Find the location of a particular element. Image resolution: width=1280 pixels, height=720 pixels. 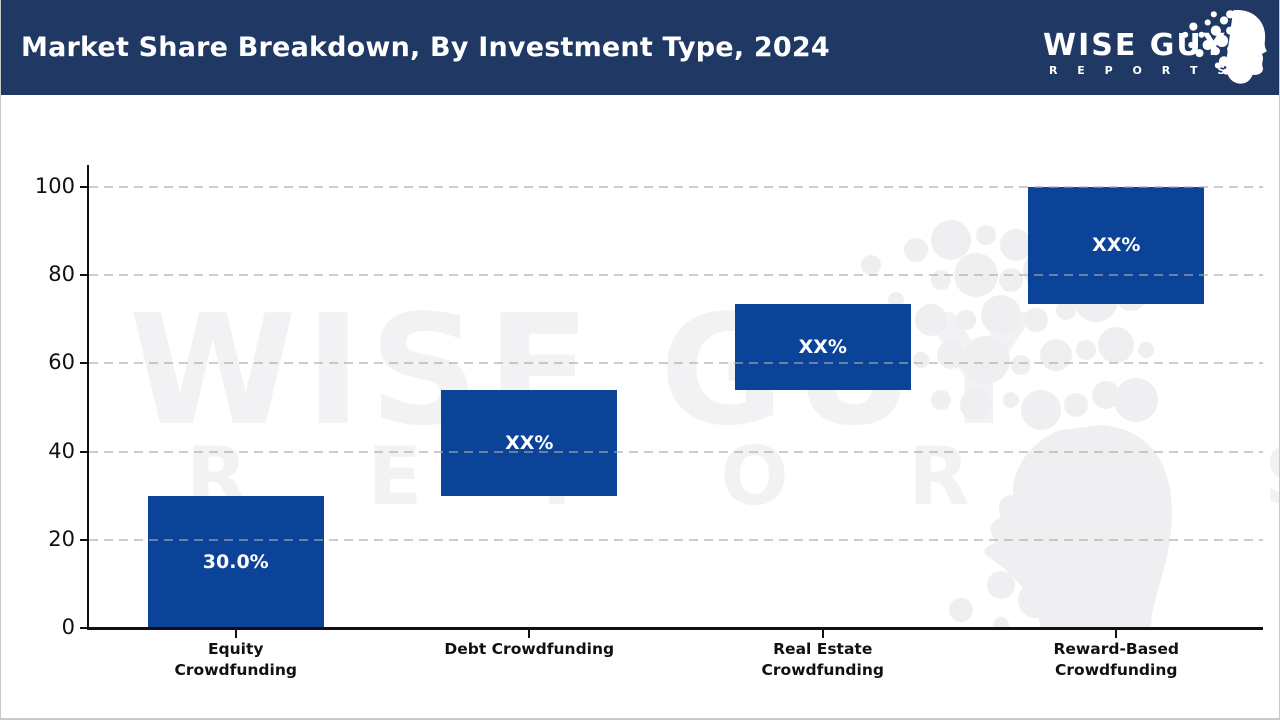

bar-0: 30.0% is located at coordinates (235, 561).